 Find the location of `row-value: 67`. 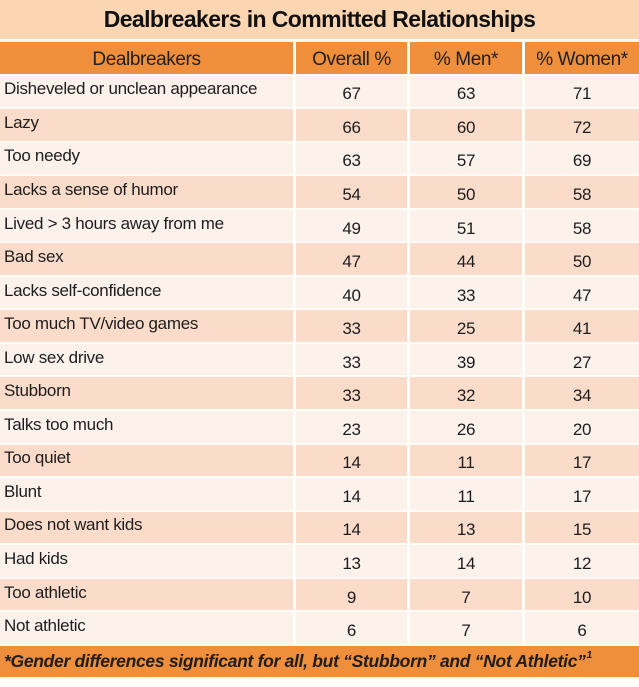

row-value: 67 is located at coordinates (351, 91).